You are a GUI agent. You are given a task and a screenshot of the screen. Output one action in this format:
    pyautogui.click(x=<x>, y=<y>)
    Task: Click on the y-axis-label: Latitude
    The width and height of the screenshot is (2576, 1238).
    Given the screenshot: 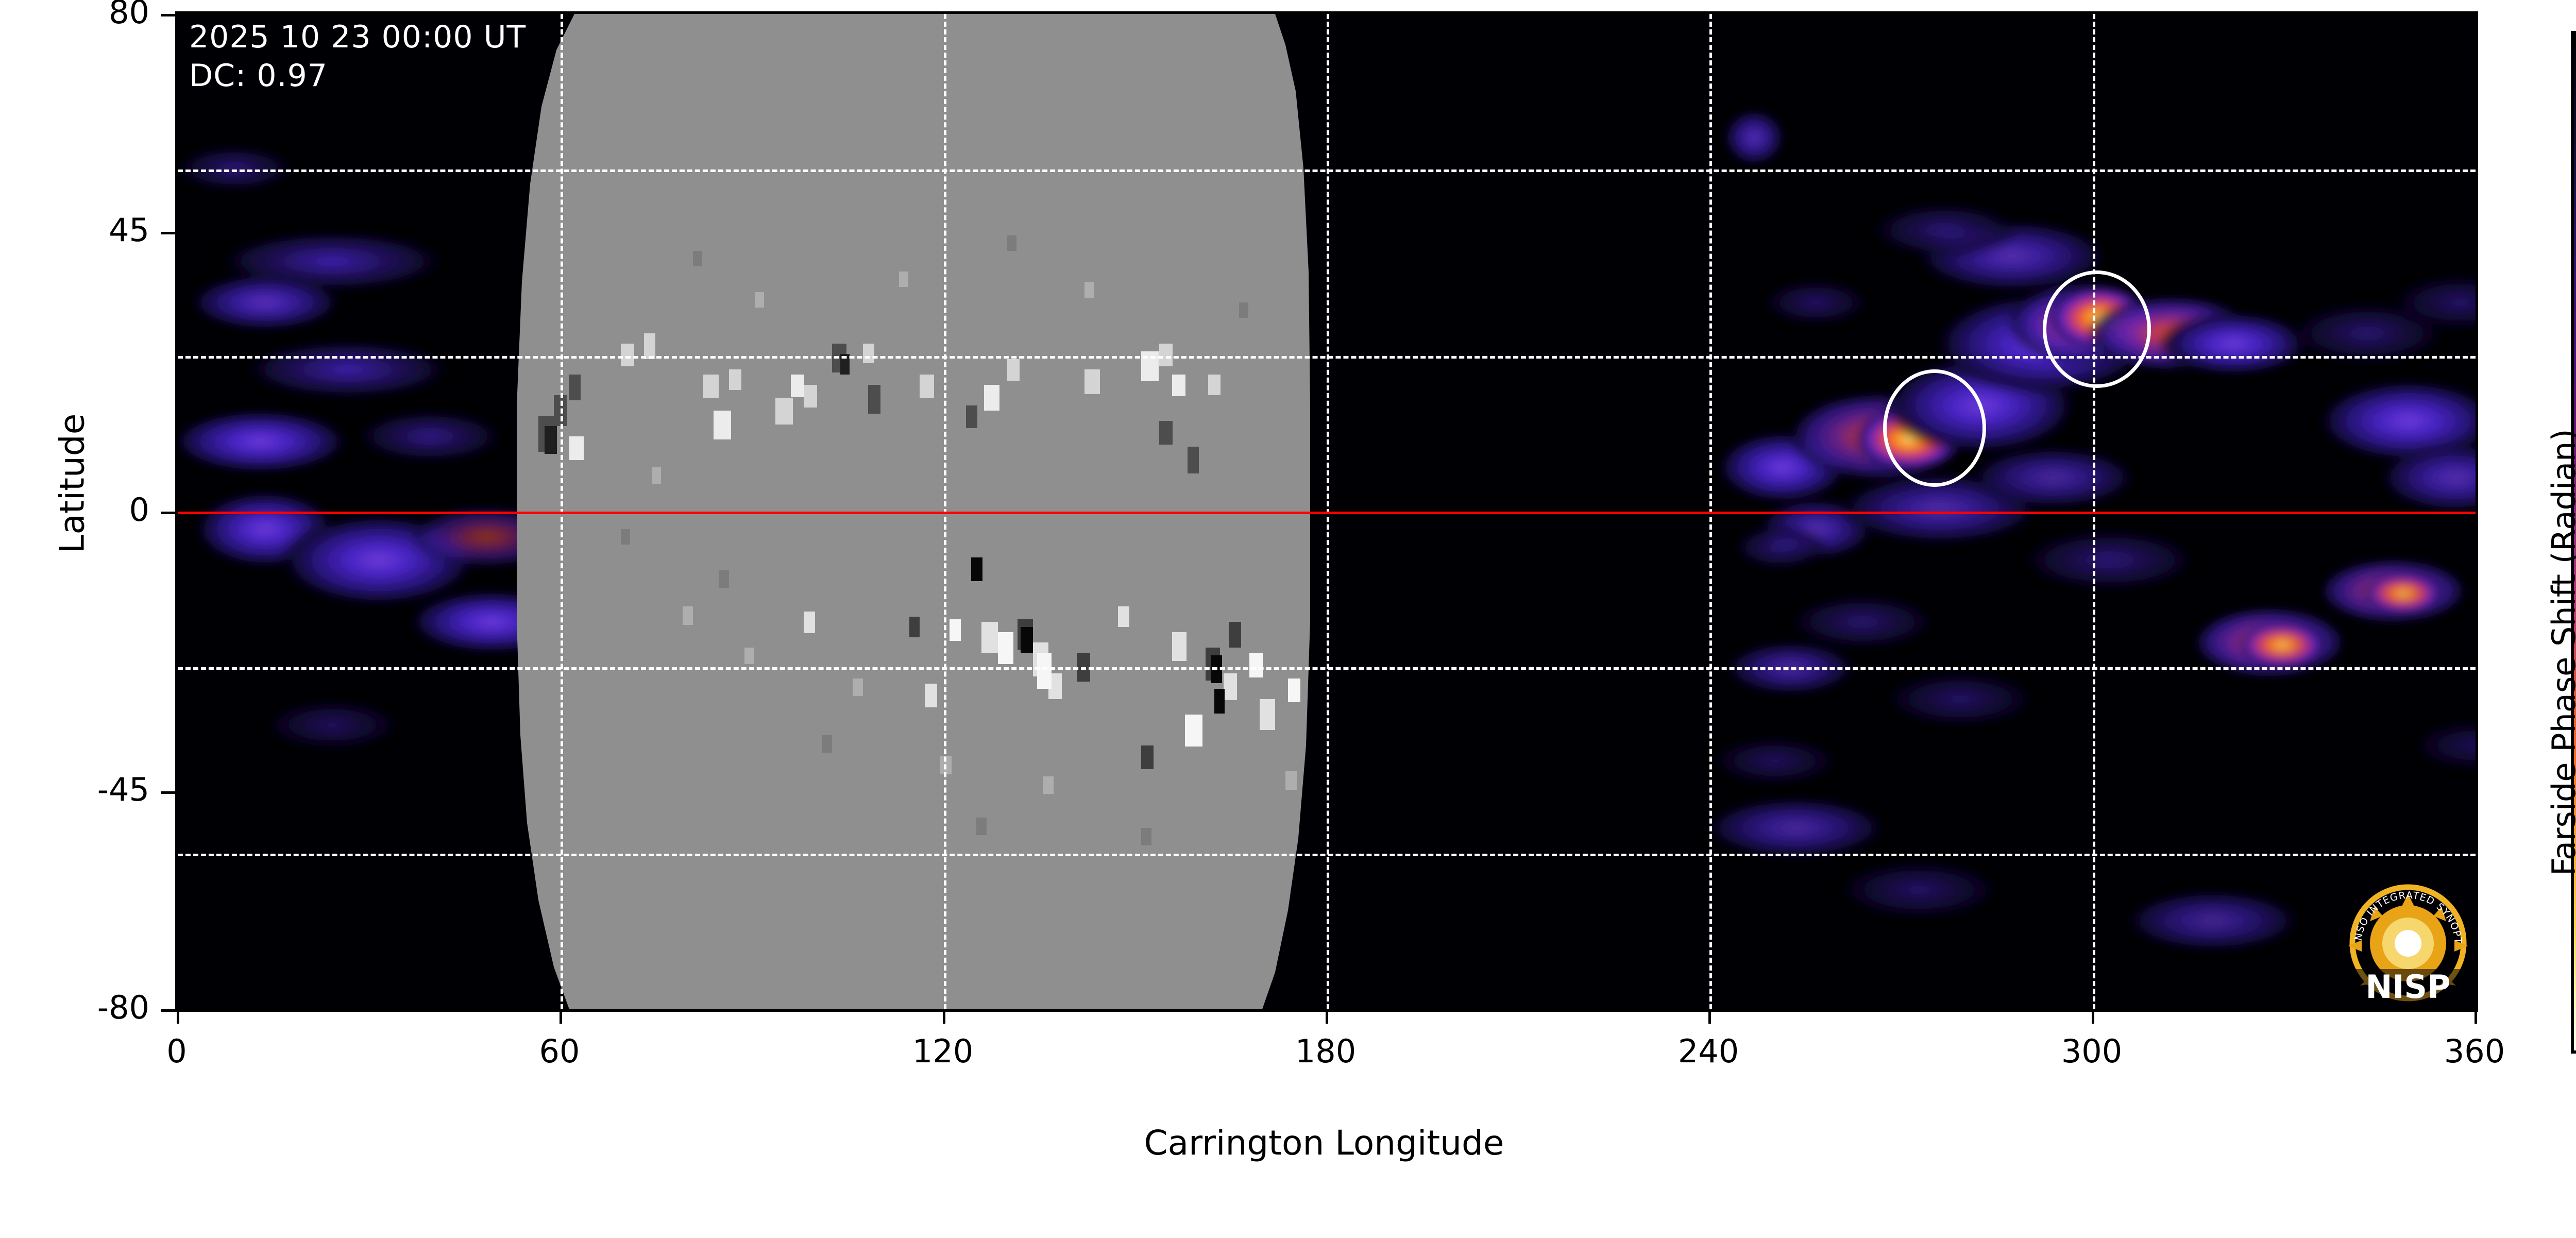 What is the action you would take?
    pyautogui.click(x=72, y=483)
    